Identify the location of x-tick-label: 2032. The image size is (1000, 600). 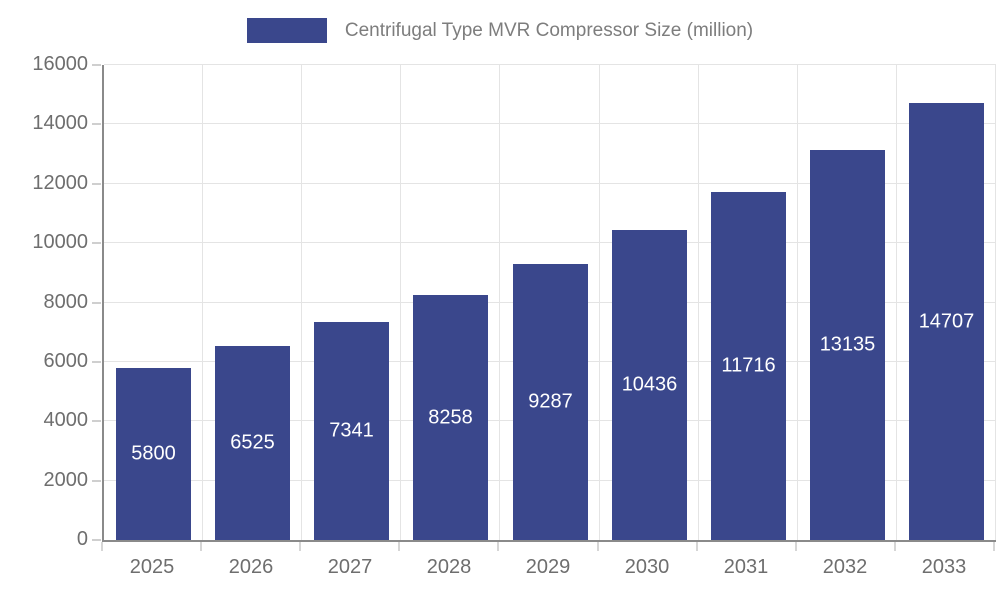
(845, 567).